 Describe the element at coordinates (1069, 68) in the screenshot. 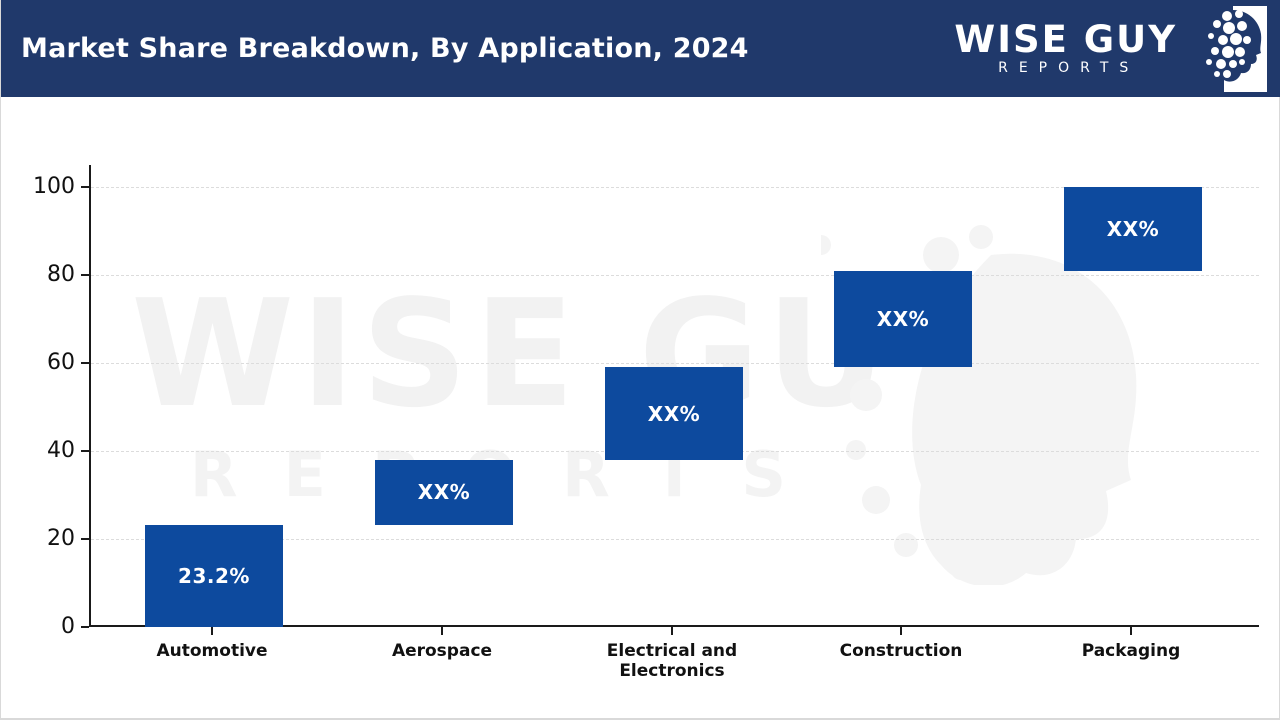

I see `brand-subname: REPORTS` at that location.